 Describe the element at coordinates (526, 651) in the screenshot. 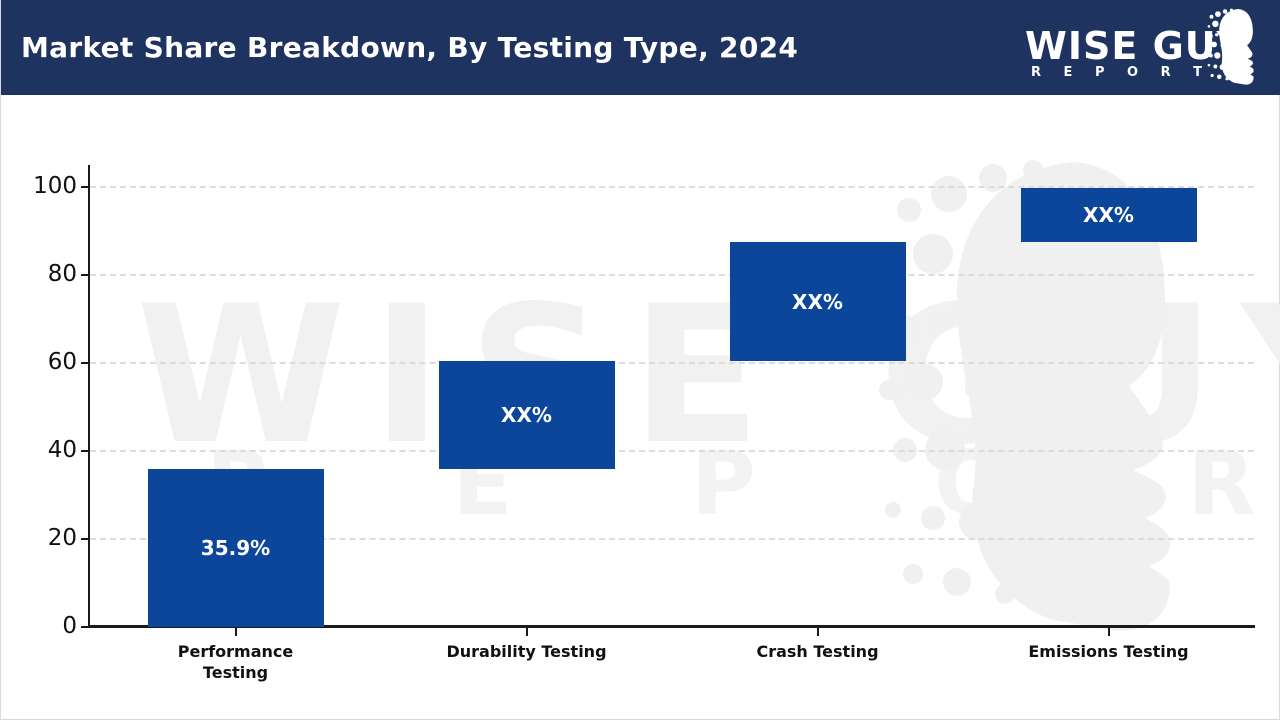

I see `x-tick-label: Durability Testing` at that location.